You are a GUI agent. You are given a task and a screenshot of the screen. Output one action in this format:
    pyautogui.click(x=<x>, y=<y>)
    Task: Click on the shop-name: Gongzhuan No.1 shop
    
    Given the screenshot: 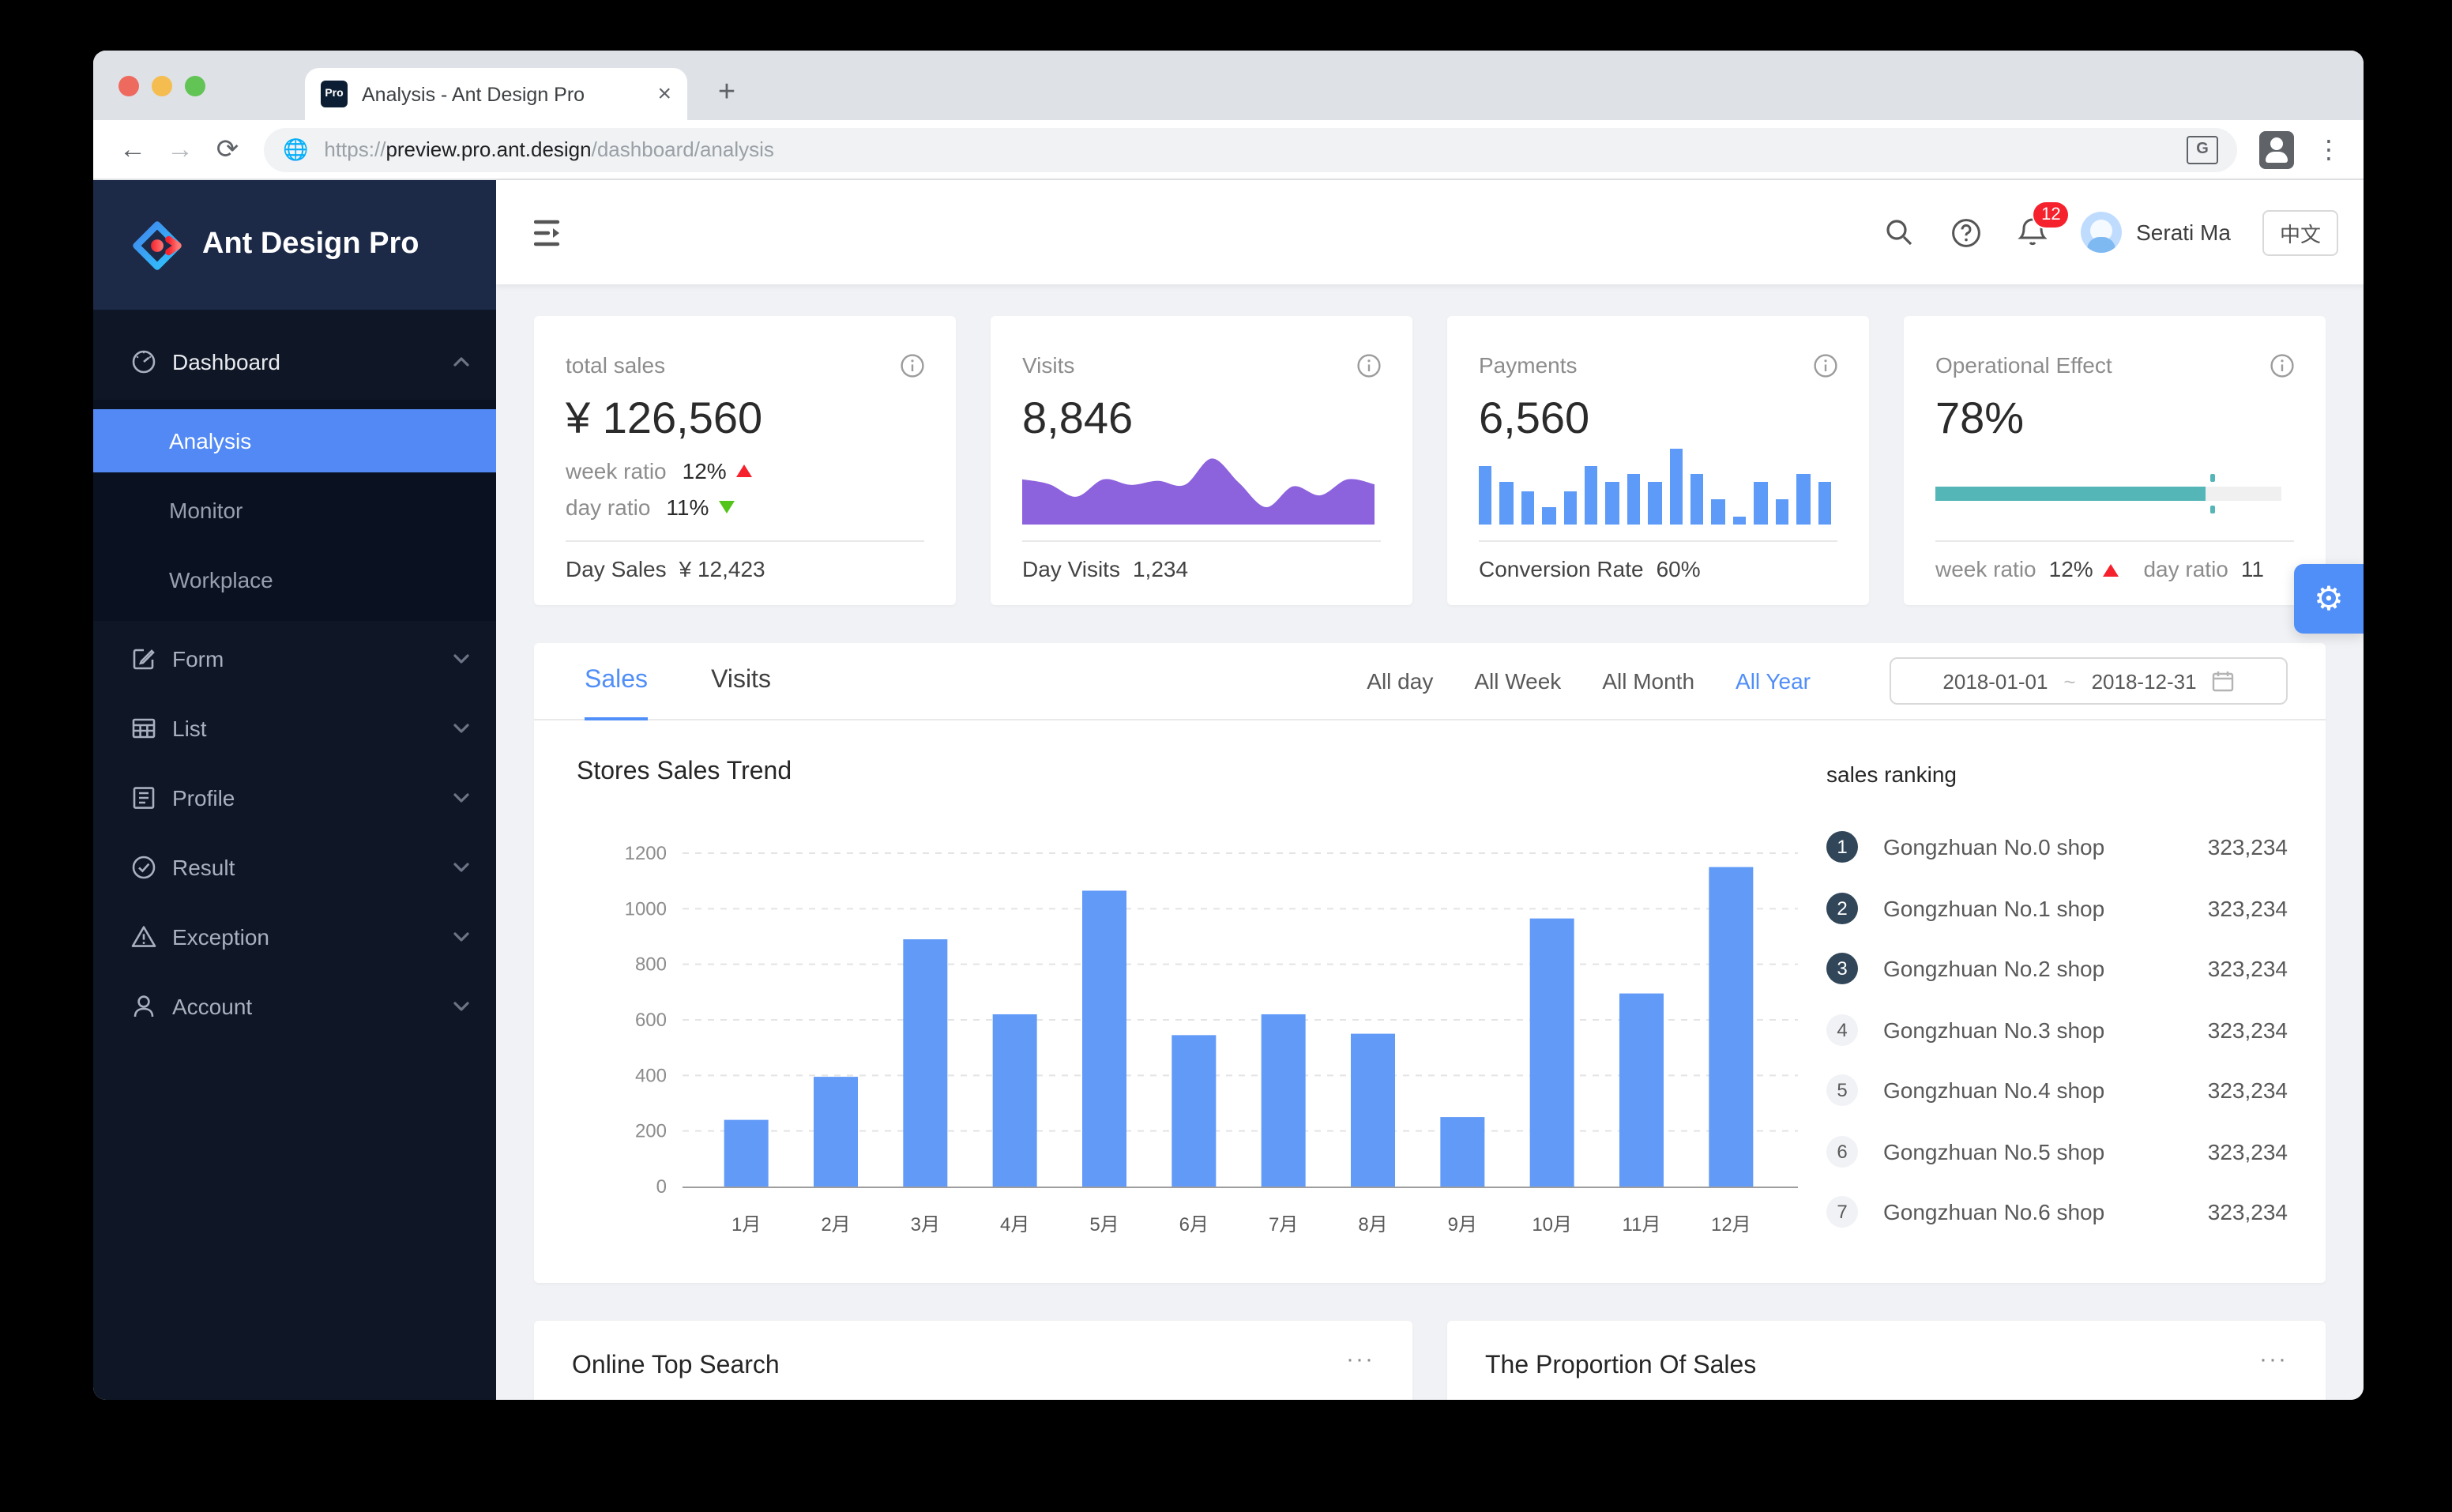 What is the action you would take?
    pyautogui.click(x=1994, y=907)
    